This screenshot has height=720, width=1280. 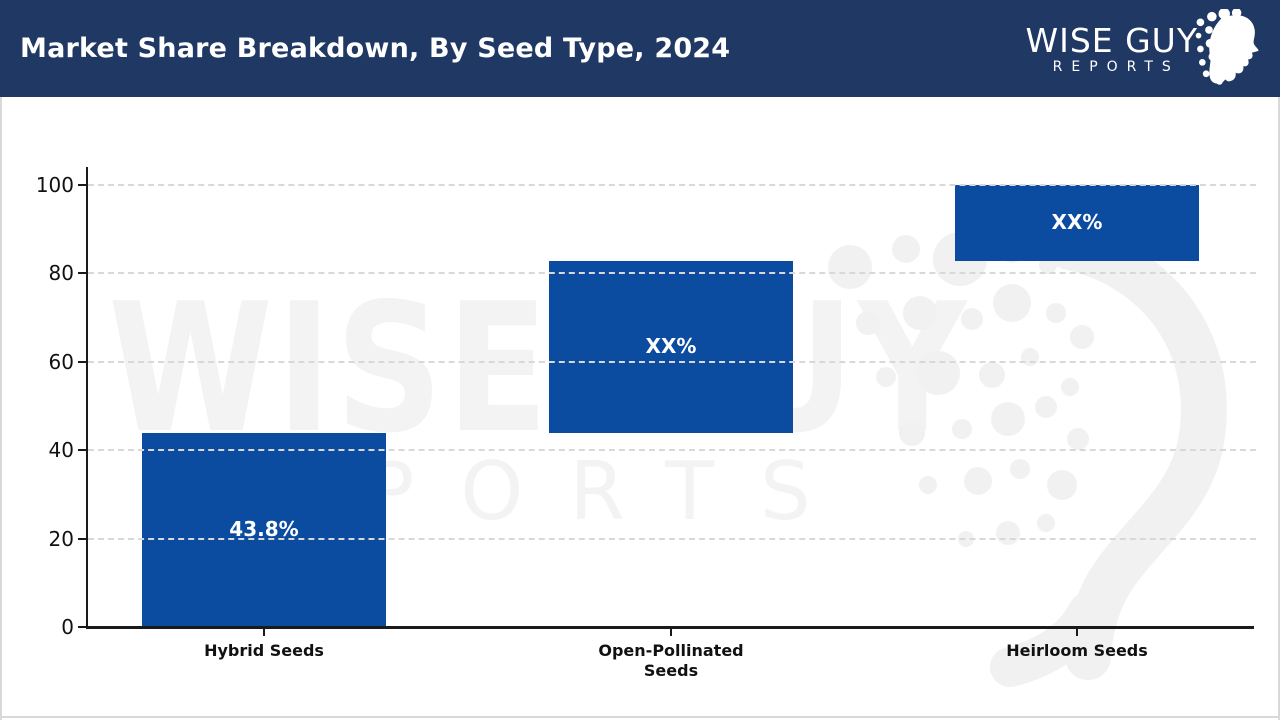 What do you see at coordinates (1227, 46) in the screenshot?
I see `logo-head-icon` at bounding box center [1227, 46].